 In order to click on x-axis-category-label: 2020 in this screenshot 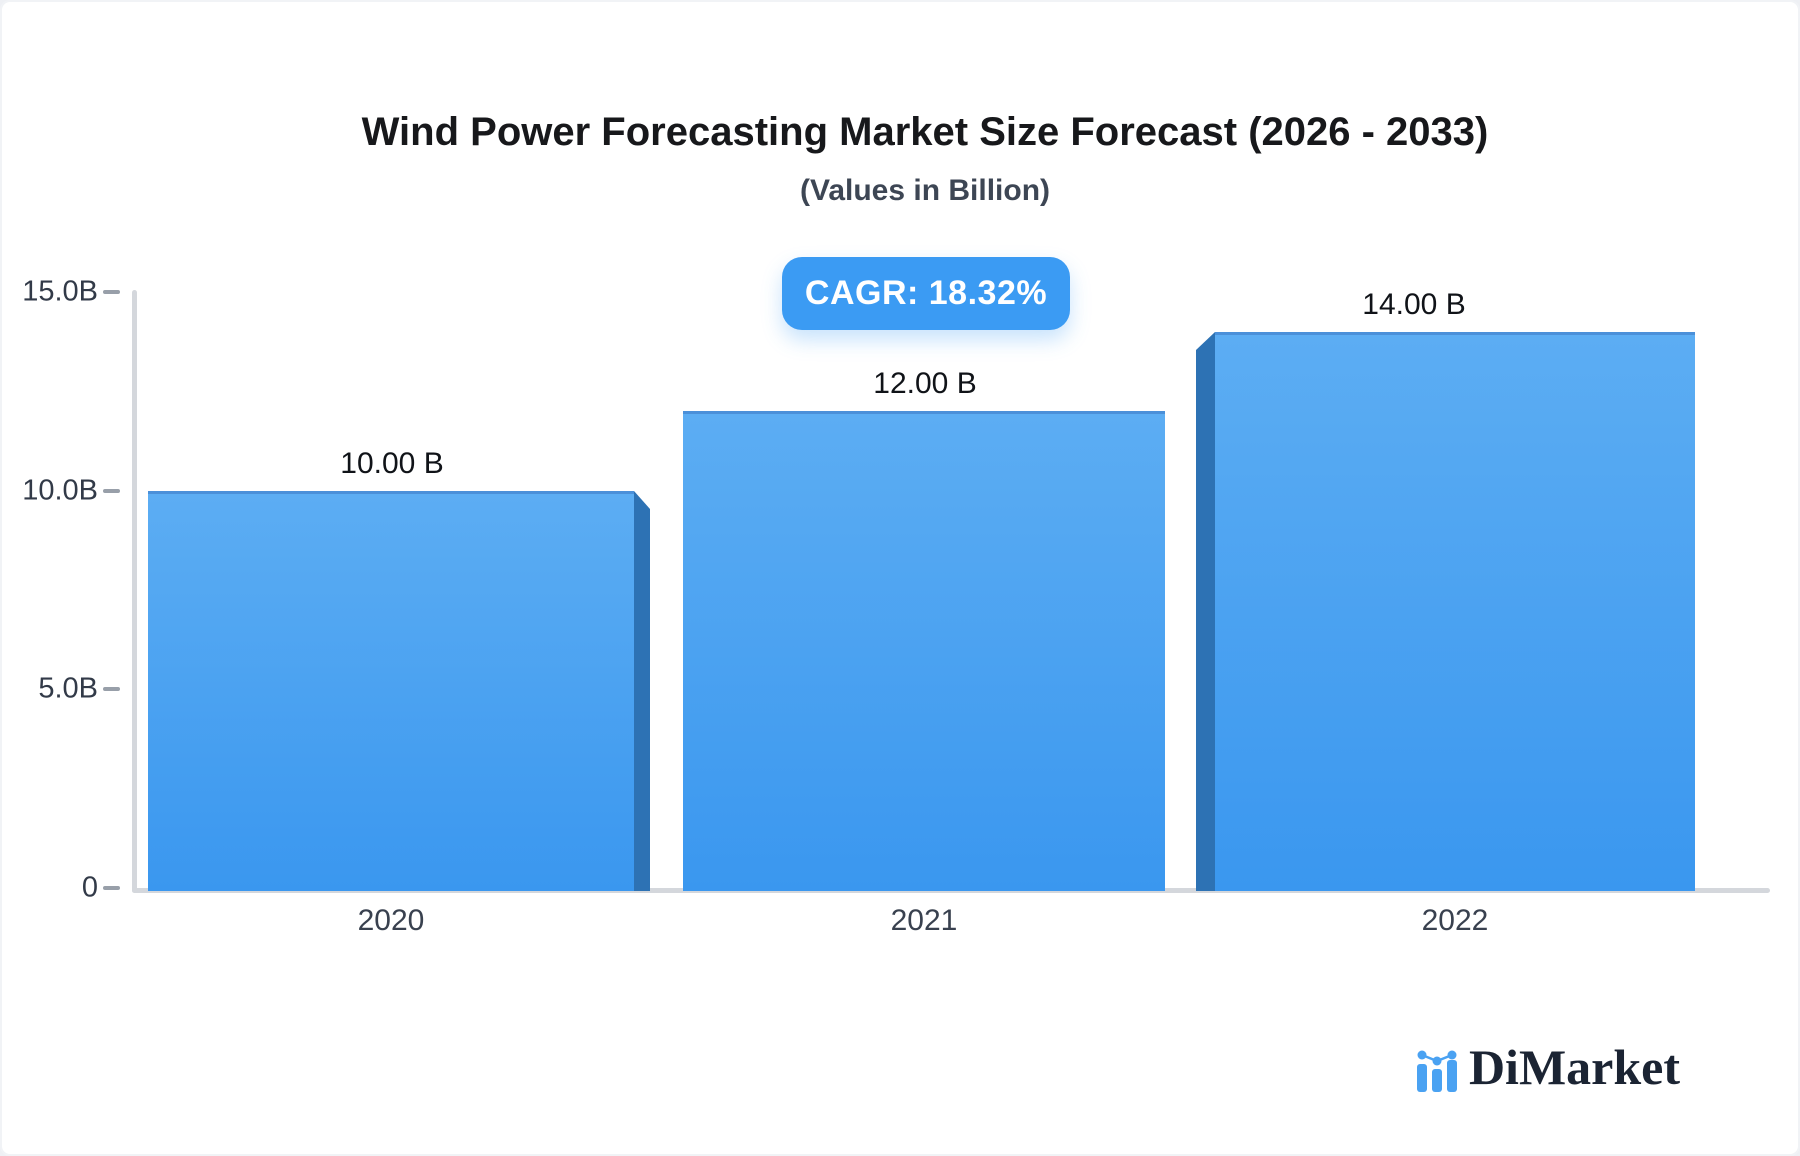, I will do `click(391, 920)`.